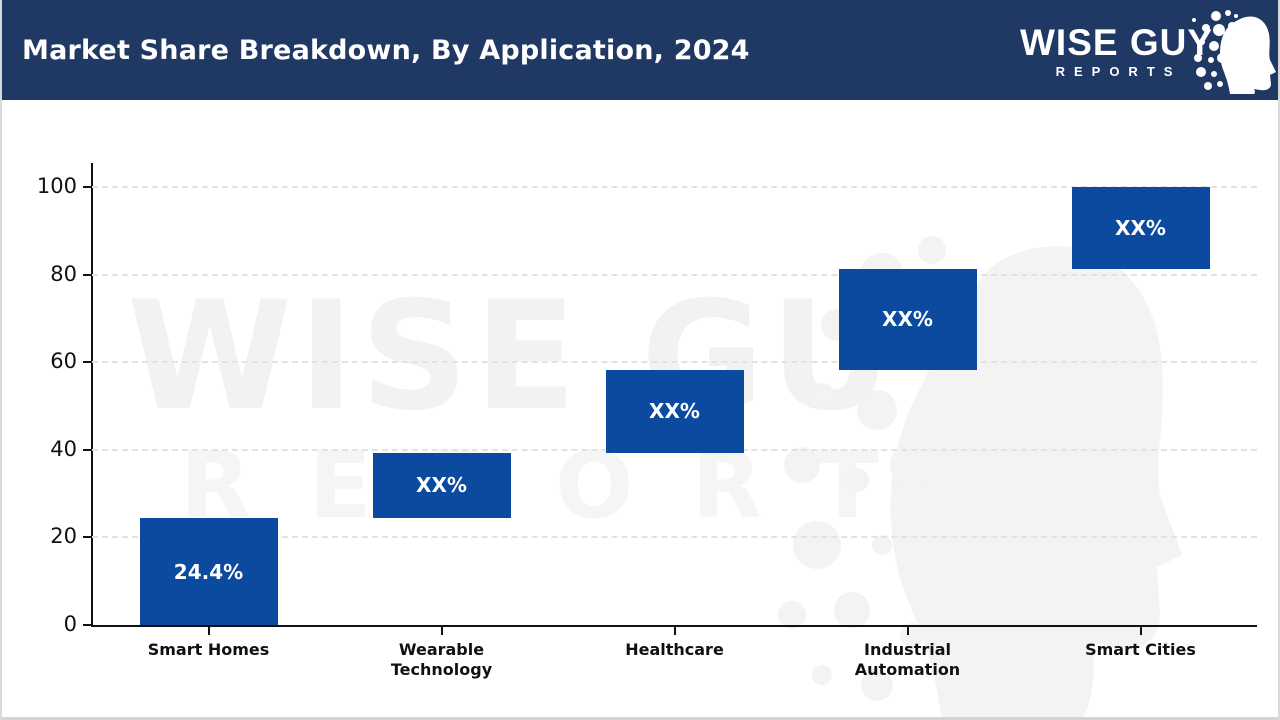 This screenshot has width=1280, height=720. I want to click on y-tick-label-0: 0, so click(70, 624).